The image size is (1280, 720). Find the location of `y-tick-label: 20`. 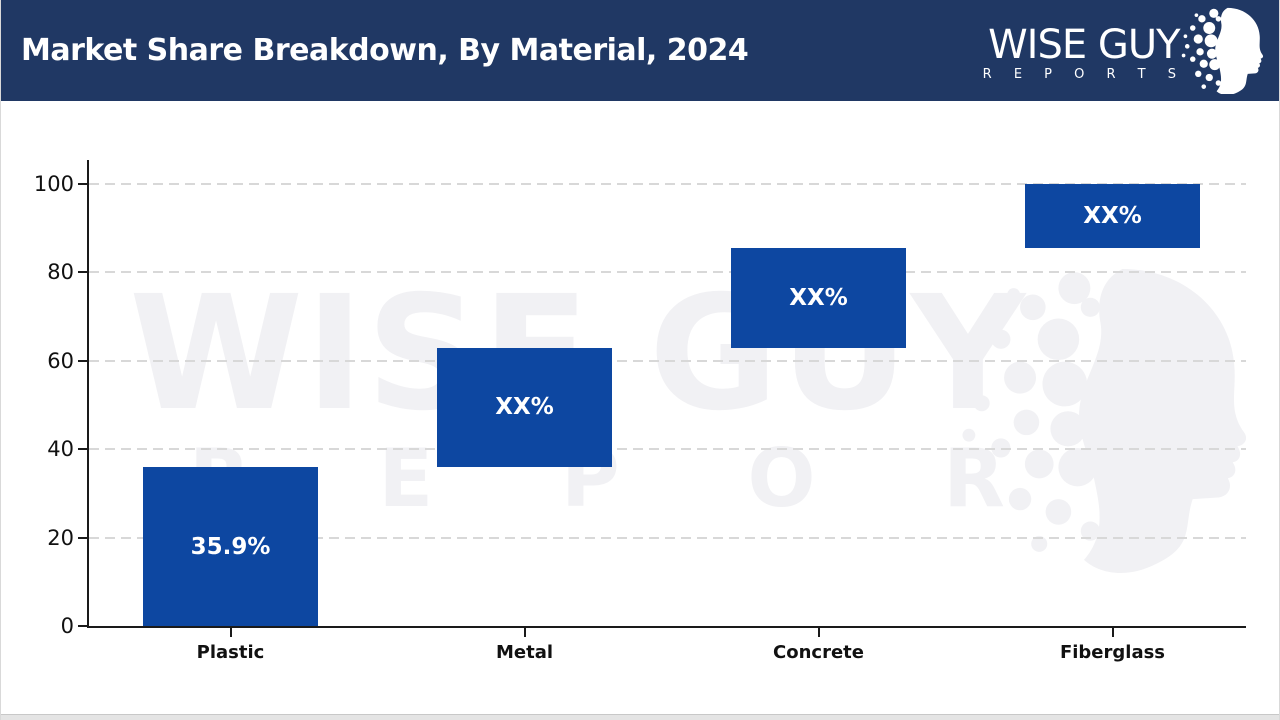

y-tick-label: 20 is located at coordinates (60, 537).